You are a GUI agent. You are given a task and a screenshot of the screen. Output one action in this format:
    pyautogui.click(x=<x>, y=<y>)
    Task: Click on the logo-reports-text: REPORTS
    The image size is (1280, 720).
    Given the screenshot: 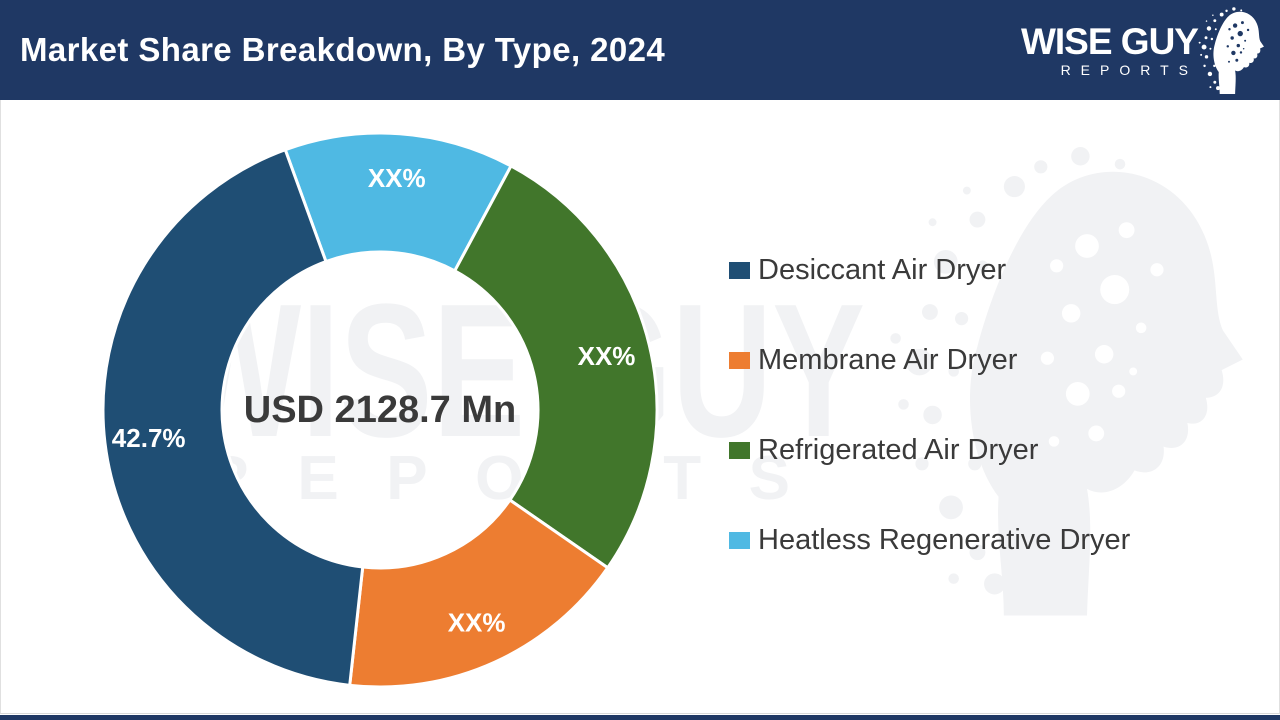 What is the action you would take?
    pyautogui.click(x=1129, y=70)
    